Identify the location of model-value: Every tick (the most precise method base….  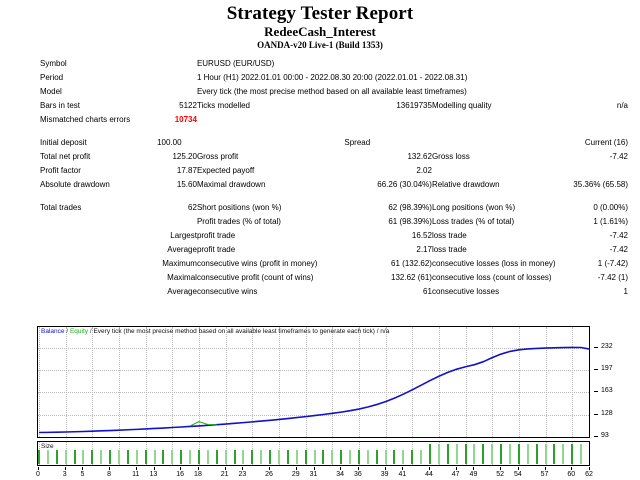
(331, 91).